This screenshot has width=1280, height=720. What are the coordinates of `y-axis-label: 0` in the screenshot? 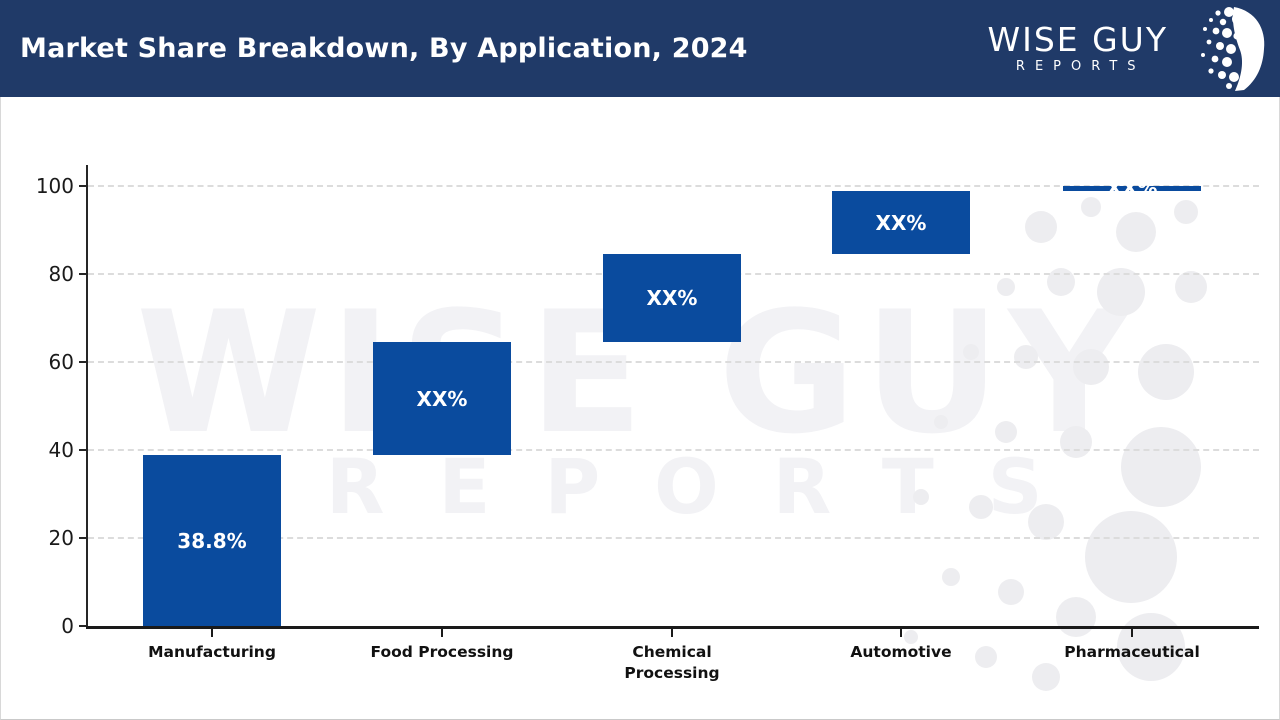 It's located at (67, 626).